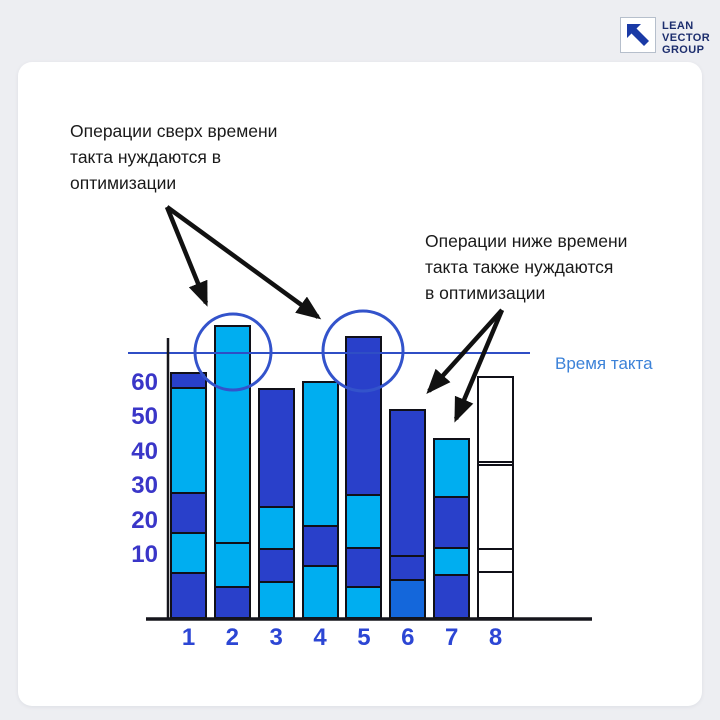 The height and width of the screenshot is (720, 720). Describe the element at coordinates (144, 451) in the screenshot. I see `y-axis-tick-label: 40` at that location.